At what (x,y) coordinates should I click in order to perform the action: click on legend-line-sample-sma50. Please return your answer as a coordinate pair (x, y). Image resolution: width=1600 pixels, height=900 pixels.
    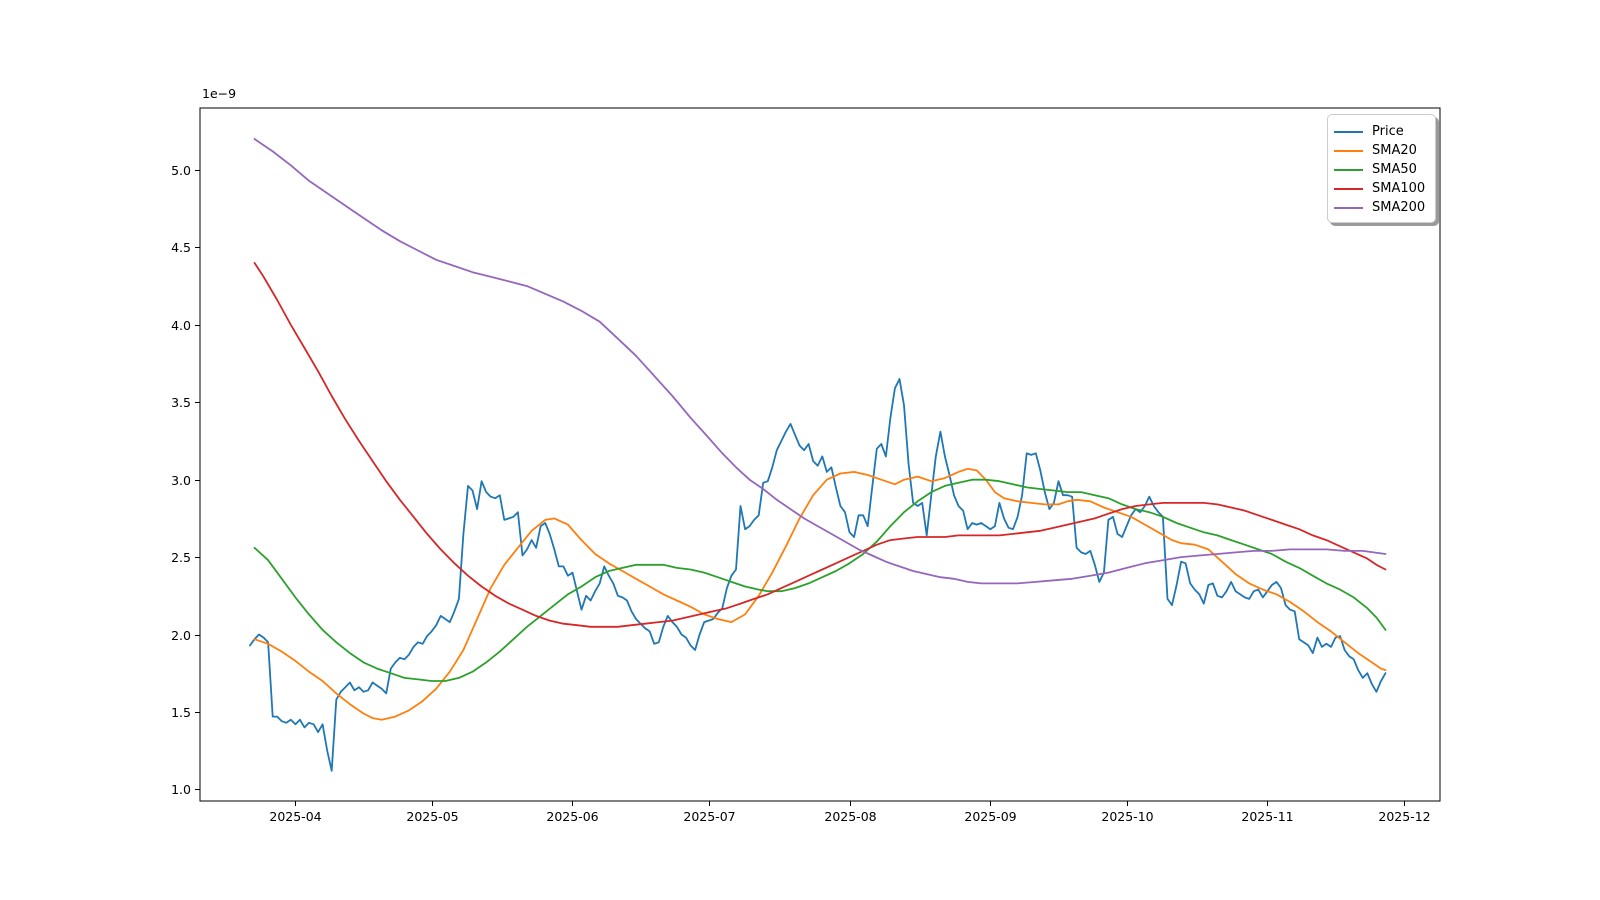
    Looking at the image, I should click on (1348, 169).